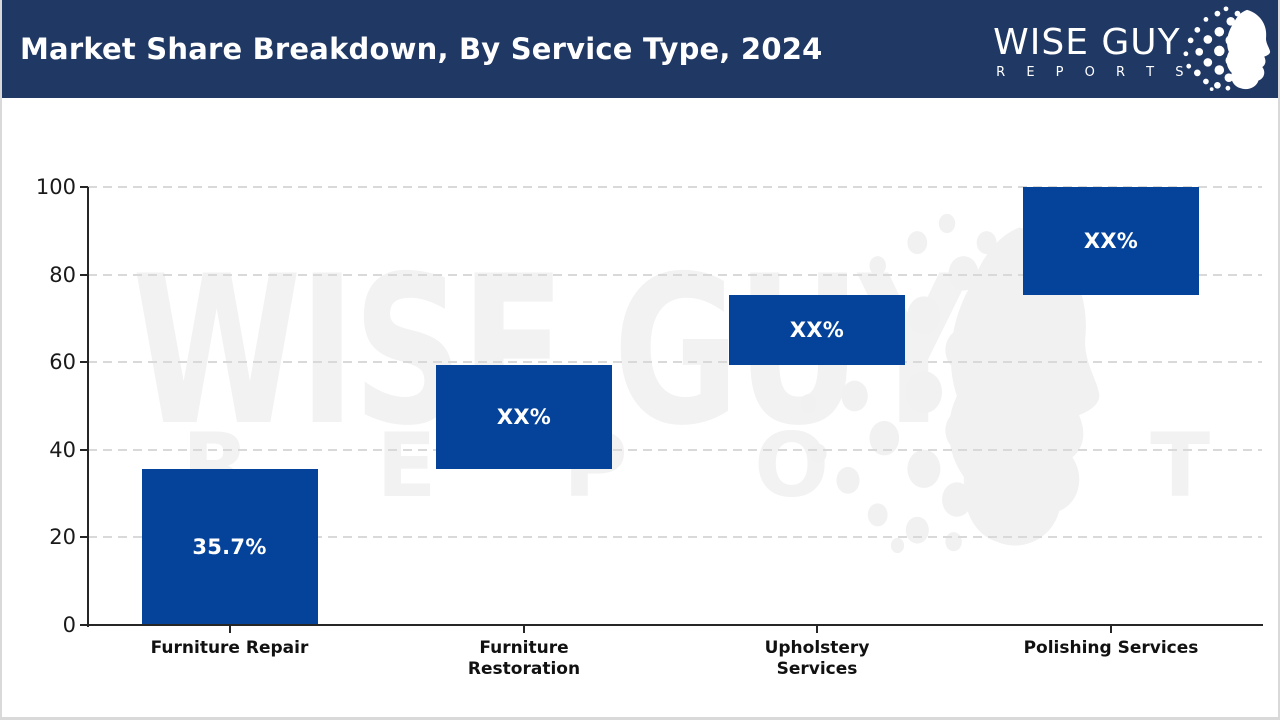 The width and height of the screenshot is (1280, 720). Describe the element at coordinates (62, 449) in the screenshot. I see `y-tick-label: 40` at that location.